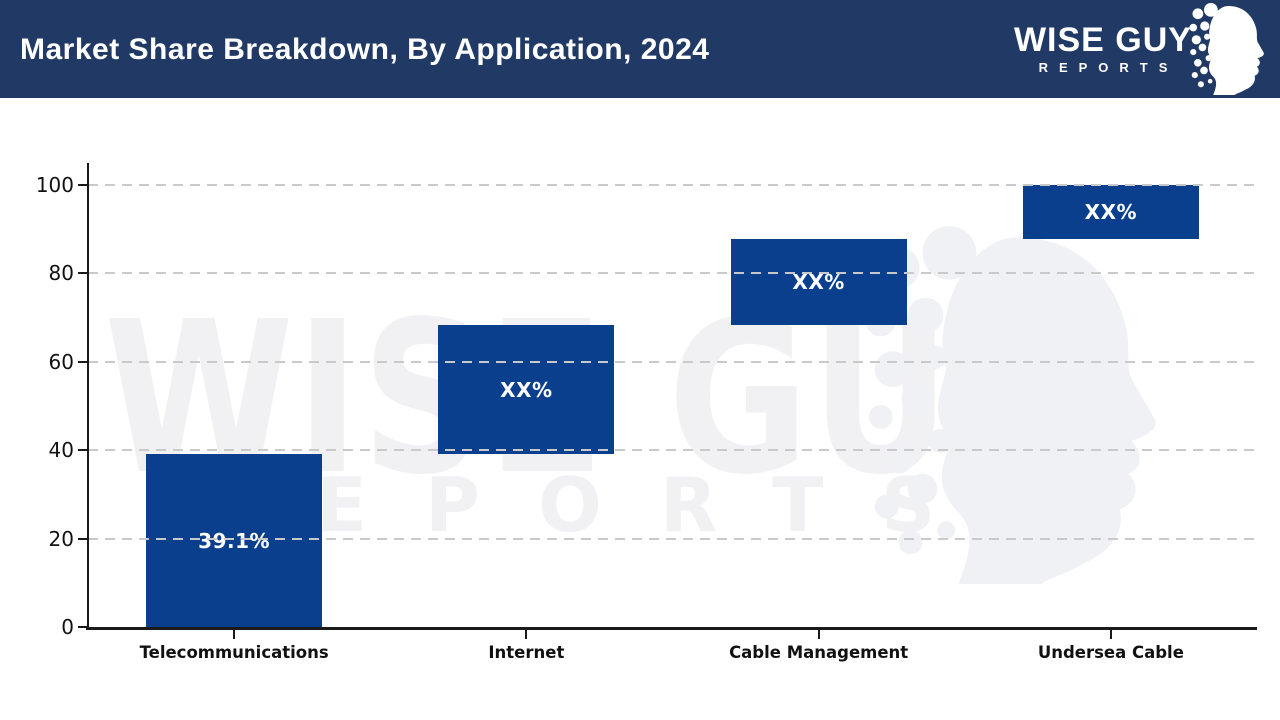 The width and height of the screenshot is (1280, 720). What do you see at coordinates (234, 652) in the screenshot?
I see `x-axis-category-label: Telecommunications` at bounding box center [234, 652].